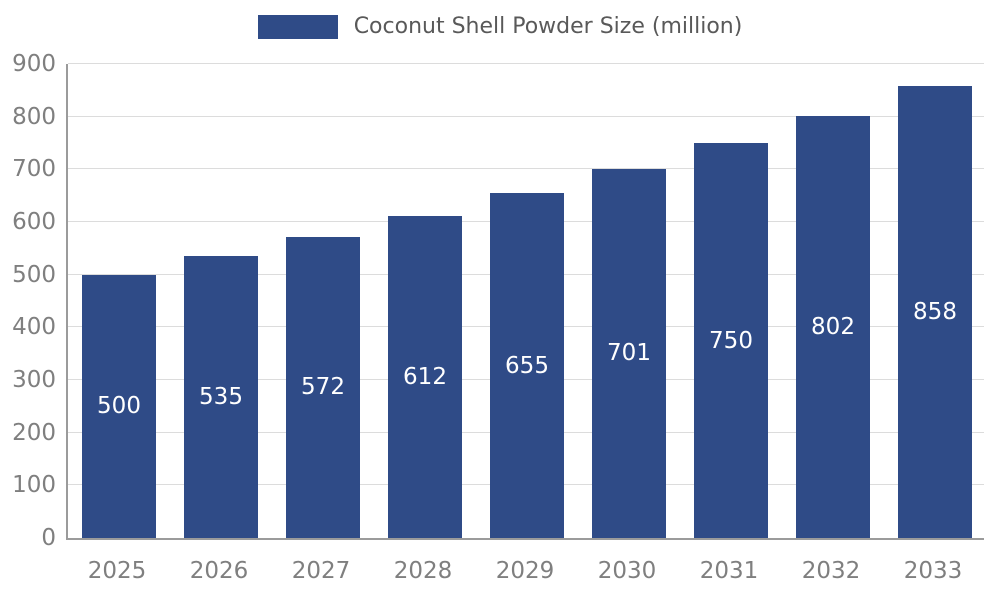 This screenshot has height=600, width=1000. Describe the element at coordinates (933, 571) in the screenshot. I see `x-tick-label-2033: 2033` at that location.